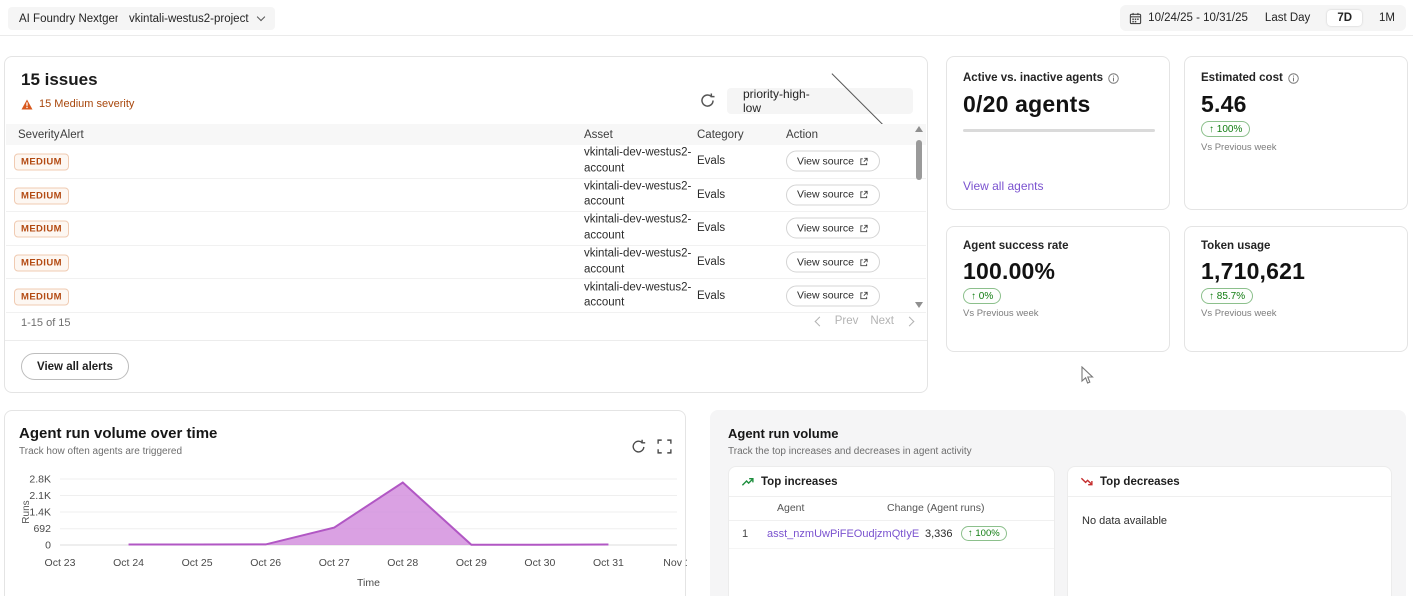  Describe the element at coordinates (820, 99) in the screenshot. I see `sort-dropdown: priority-high-low` at that location.